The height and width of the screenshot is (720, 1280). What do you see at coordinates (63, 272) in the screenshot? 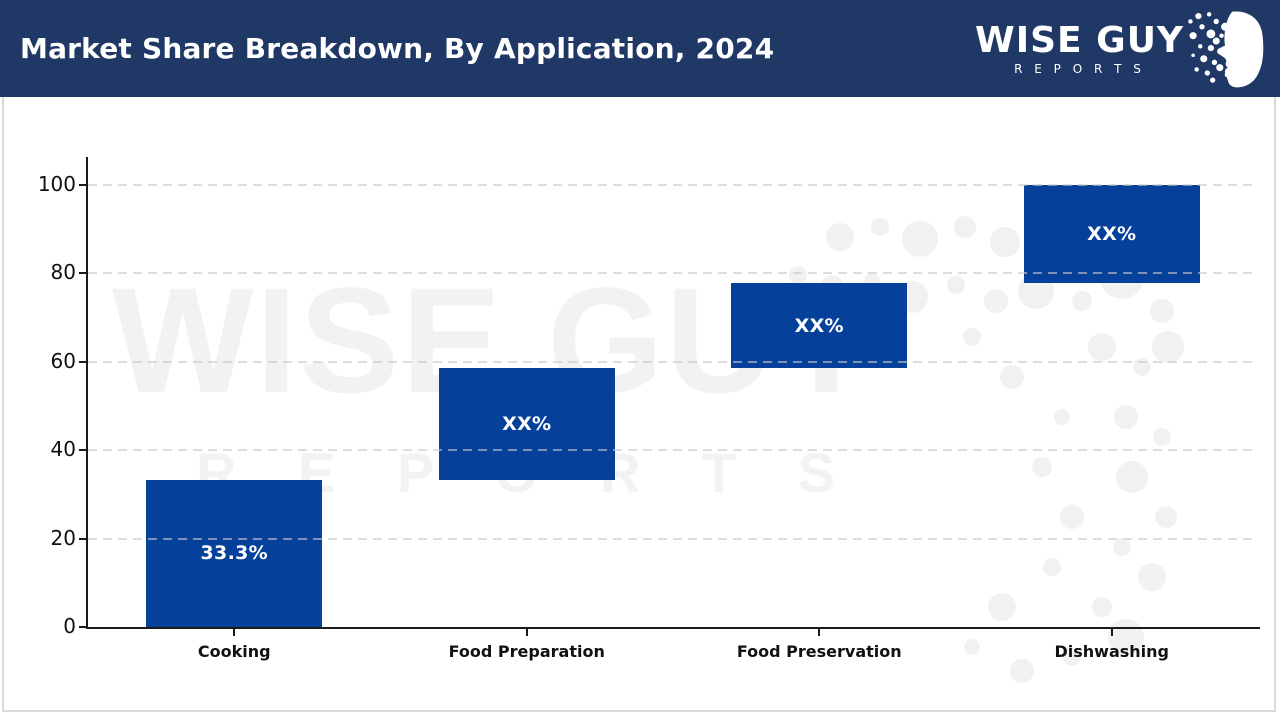
I see `y-axis-tick-label: 80` at bounding box center [63, 272].